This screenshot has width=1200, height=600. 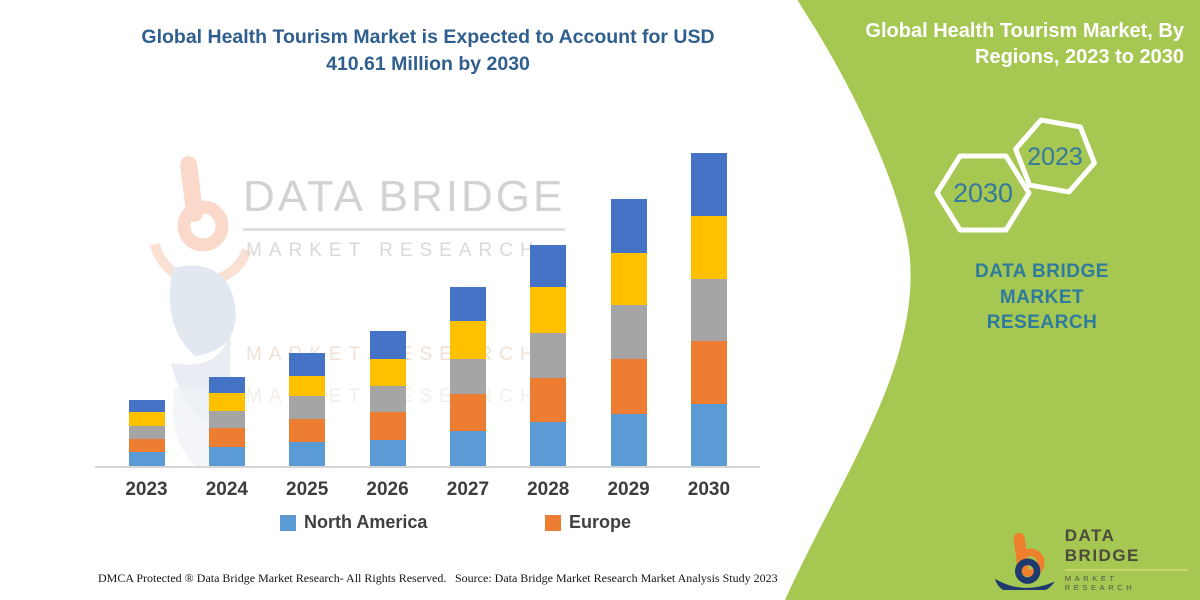 What do you see at coordinates (826, 56) in the screenshot?
I see `panel-seam-line` at bounding box center [826, 56].